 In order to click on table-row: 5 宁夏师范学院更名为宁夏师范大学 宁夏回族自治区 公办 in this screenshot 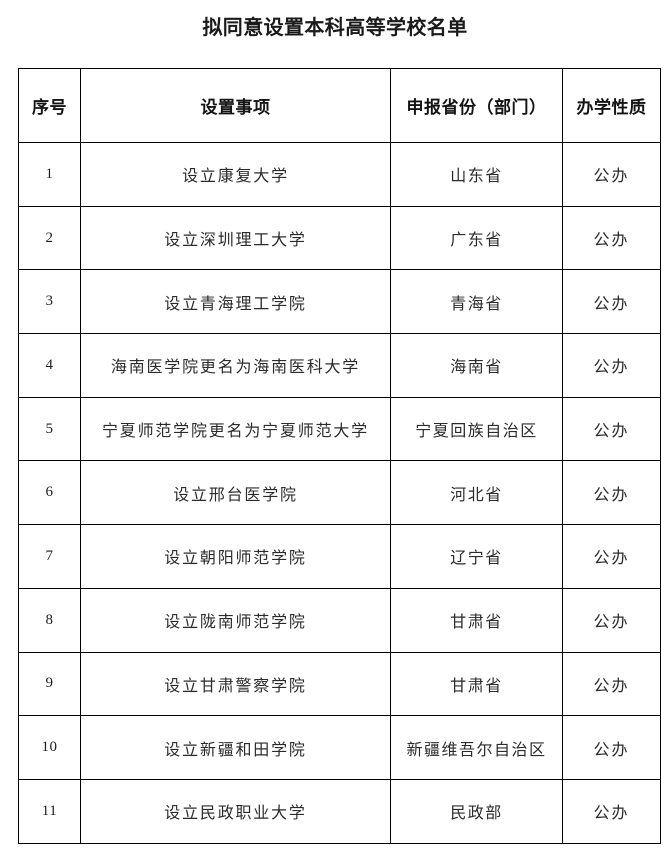, I will do `click(339, 429)`.